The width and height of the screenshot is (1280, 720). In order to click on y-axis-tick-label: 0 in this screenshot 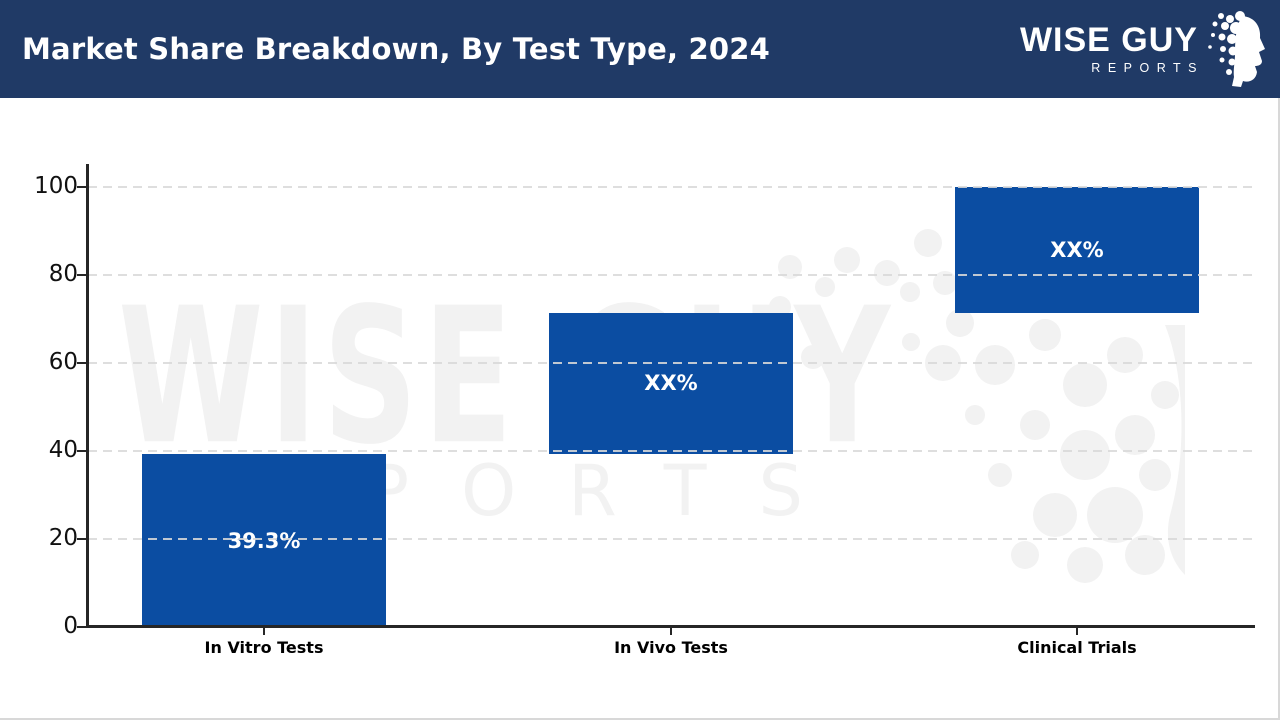, I will do `click(70, 625)`.